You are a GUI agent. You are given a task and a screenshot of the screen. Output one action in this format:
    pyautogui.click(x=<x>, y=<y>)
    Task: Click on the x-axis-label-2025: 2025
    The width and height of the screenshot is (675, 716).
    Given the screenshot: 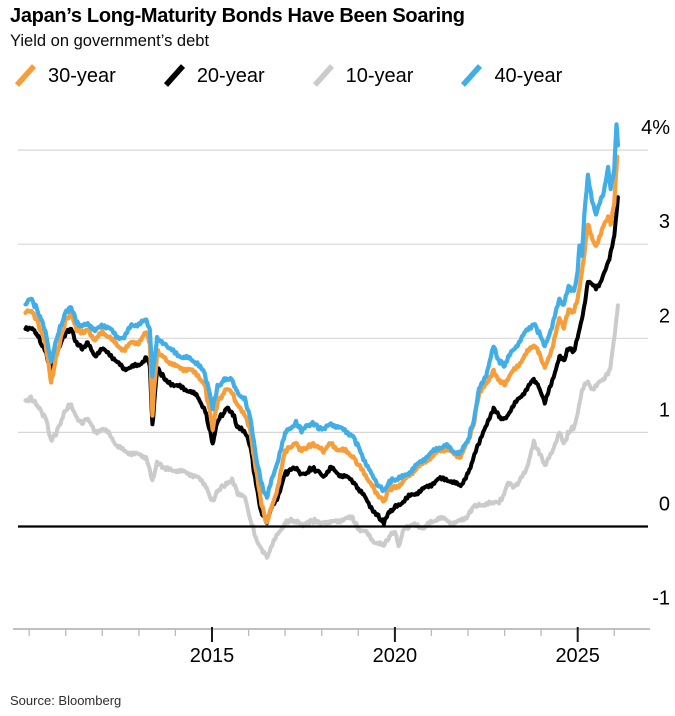 What is the action you would take?
    pyautogui.click(x=577, y=656)
    